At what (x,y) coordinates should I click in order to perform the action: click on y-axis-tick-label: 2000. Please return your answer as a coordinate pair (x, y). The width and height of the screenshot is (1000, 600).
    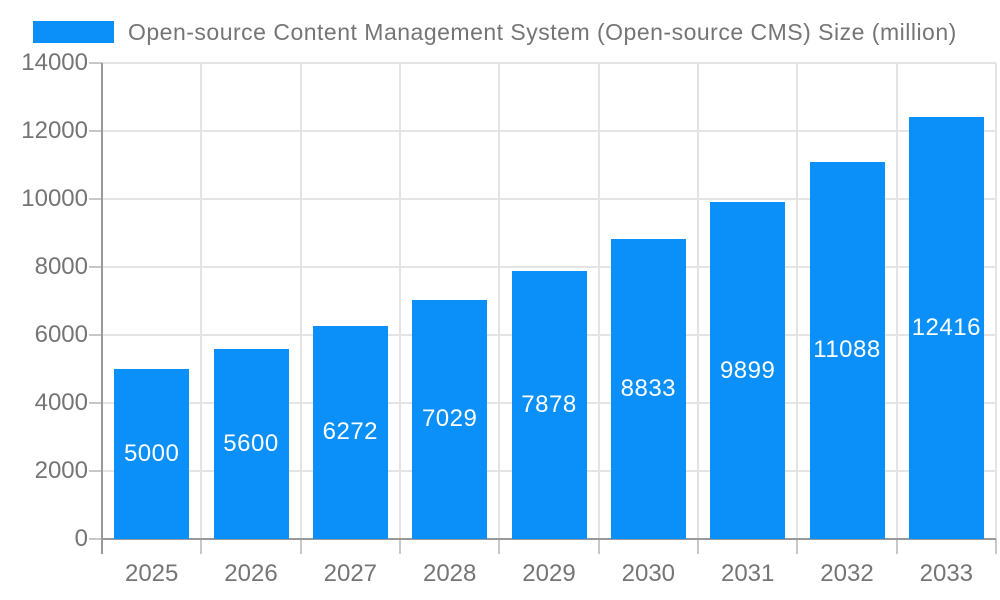
    Looking at the image, I should click on (61, 470).